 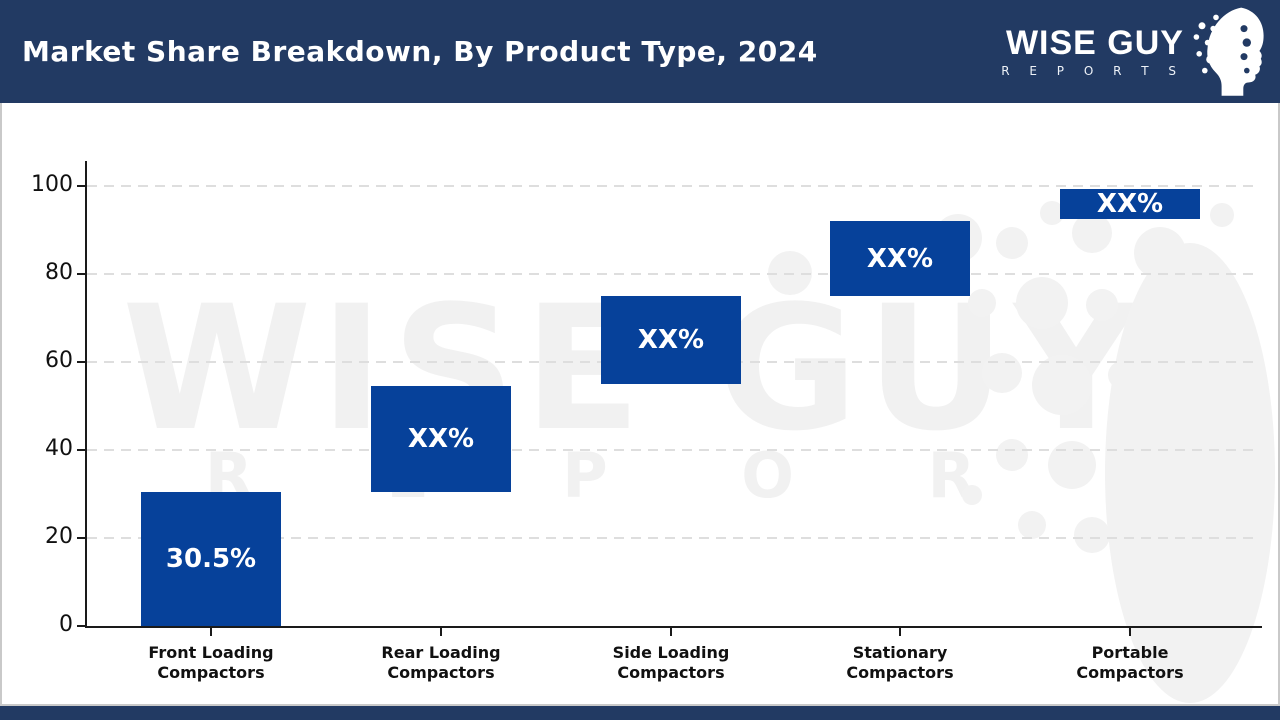 I want to click on category-label: Front Loading Compactors, so click(x=211, y=662).